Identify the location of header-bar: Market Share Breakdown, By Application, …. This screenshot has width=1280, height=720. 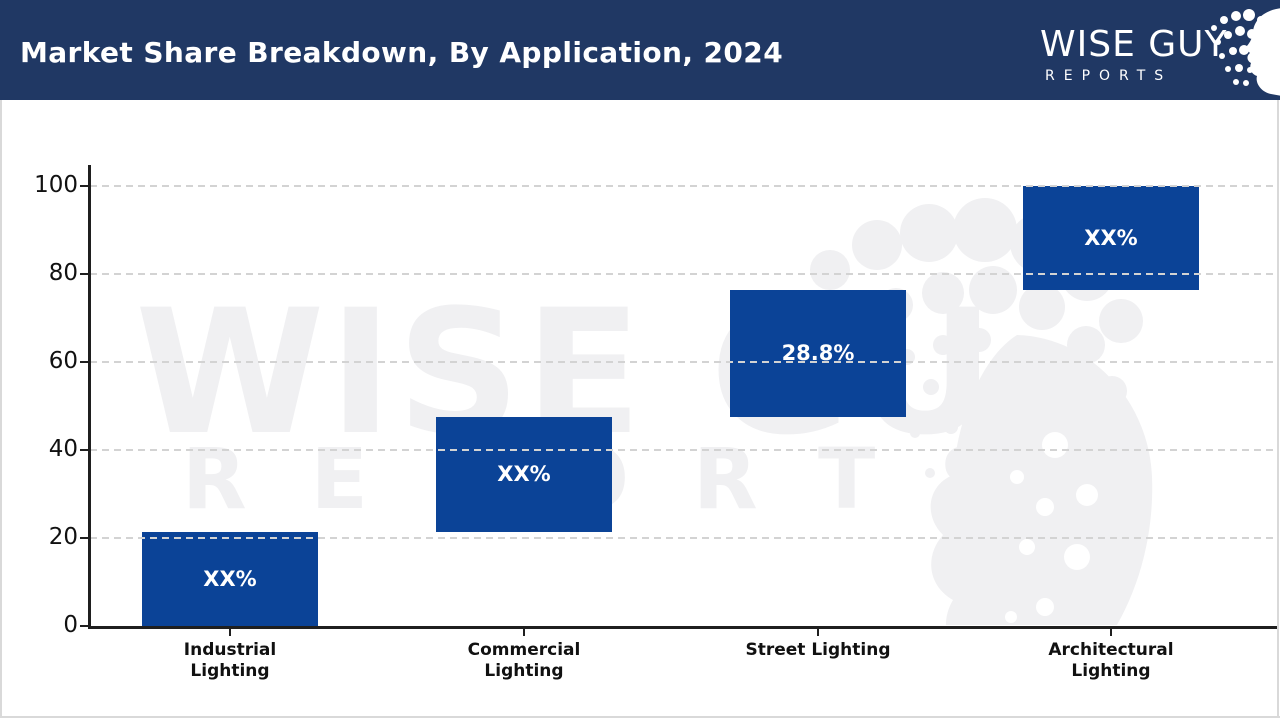
(640, 50).